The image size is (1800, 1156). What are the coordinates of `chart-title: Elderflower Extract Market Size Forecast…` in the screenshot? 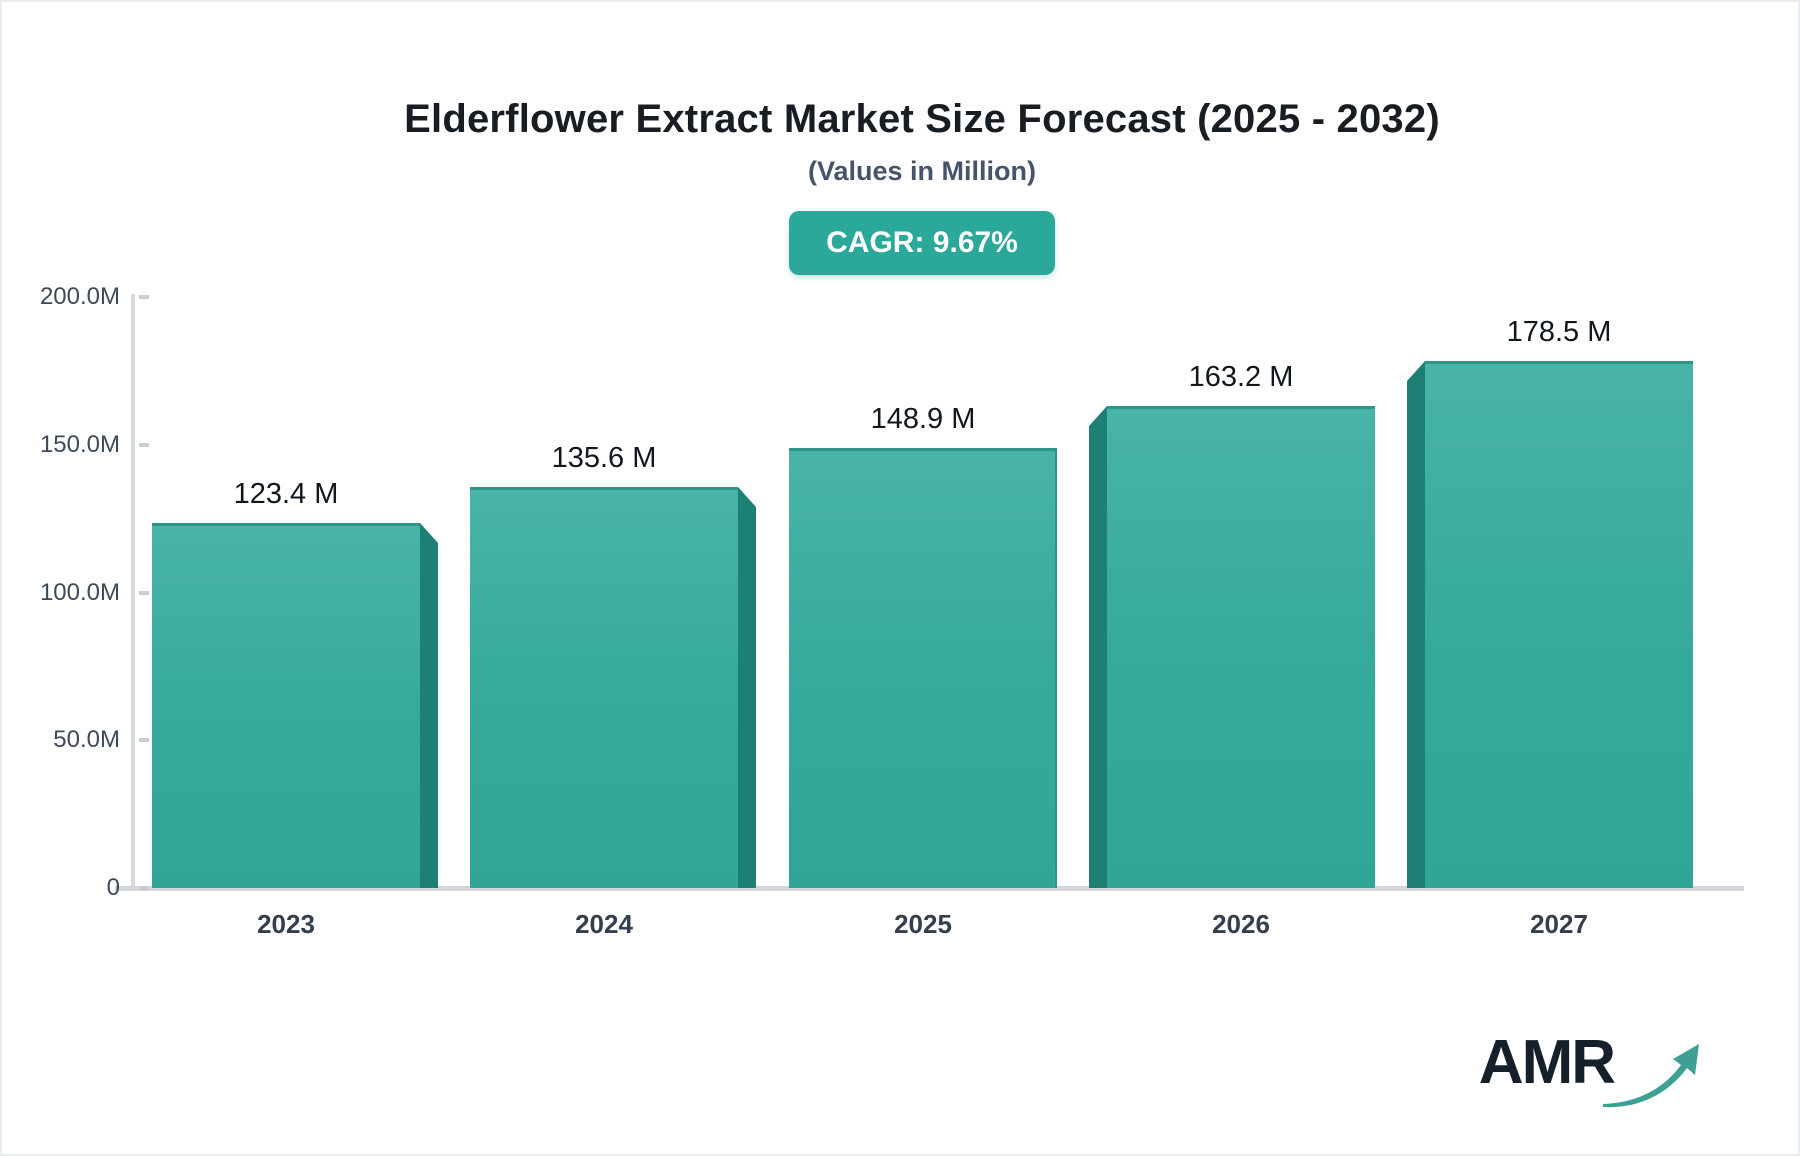 It's located at (922, 119).